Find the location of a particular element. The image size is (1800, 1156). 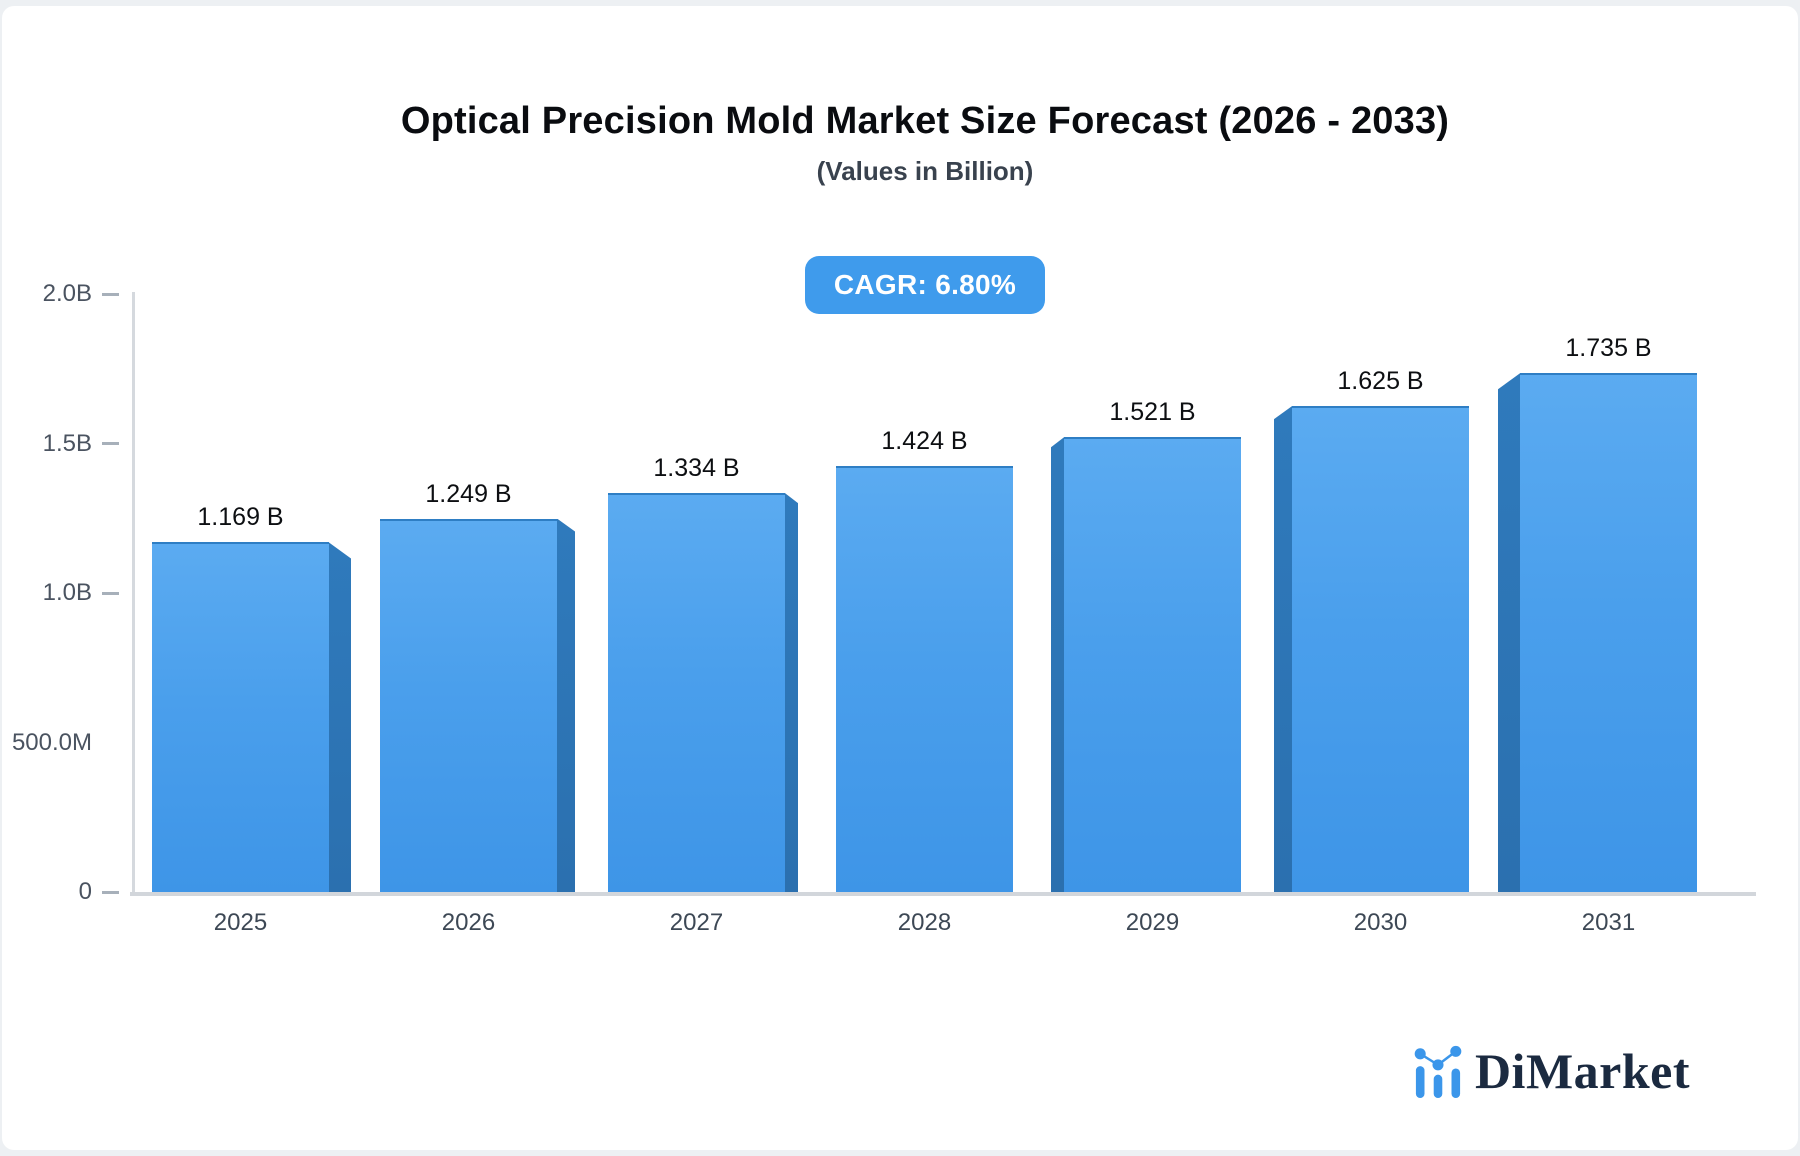

mini-bar-chart-icon is located at coordinates (1438, 1071).